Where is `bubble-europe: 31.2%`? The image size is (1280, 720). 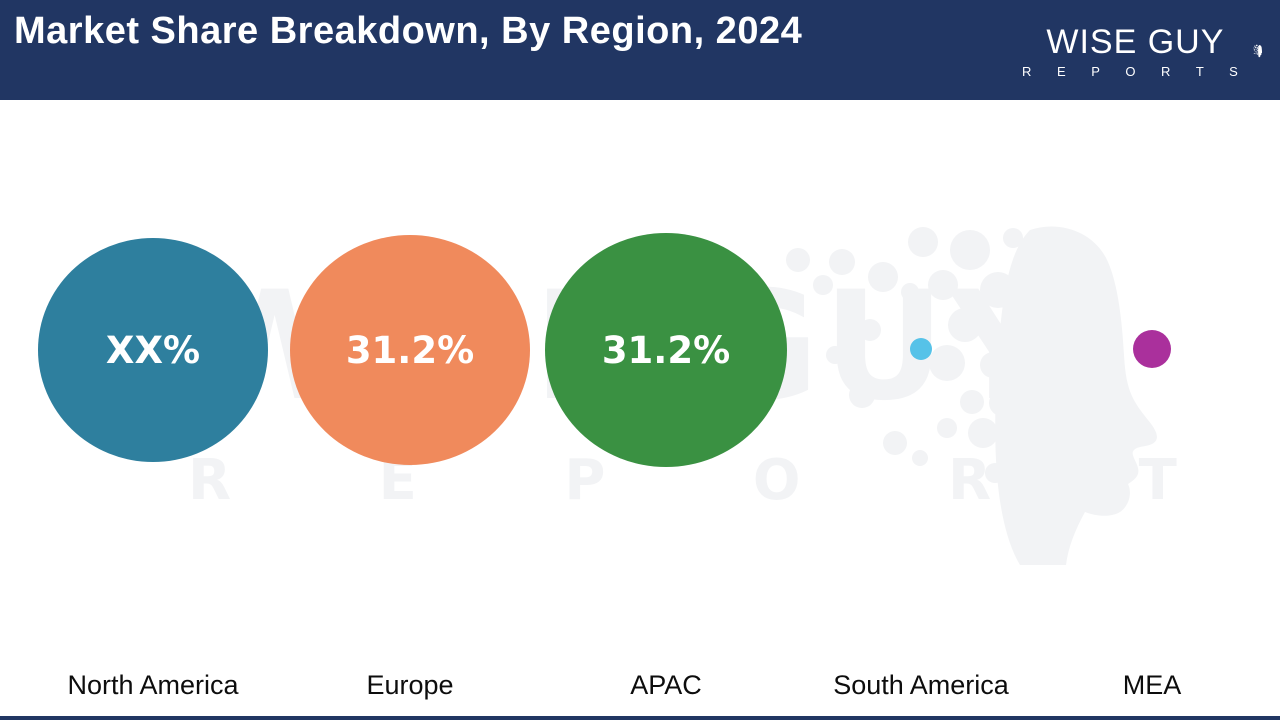
bubble-europe: 31.2% is located at coordinates (410, 350).